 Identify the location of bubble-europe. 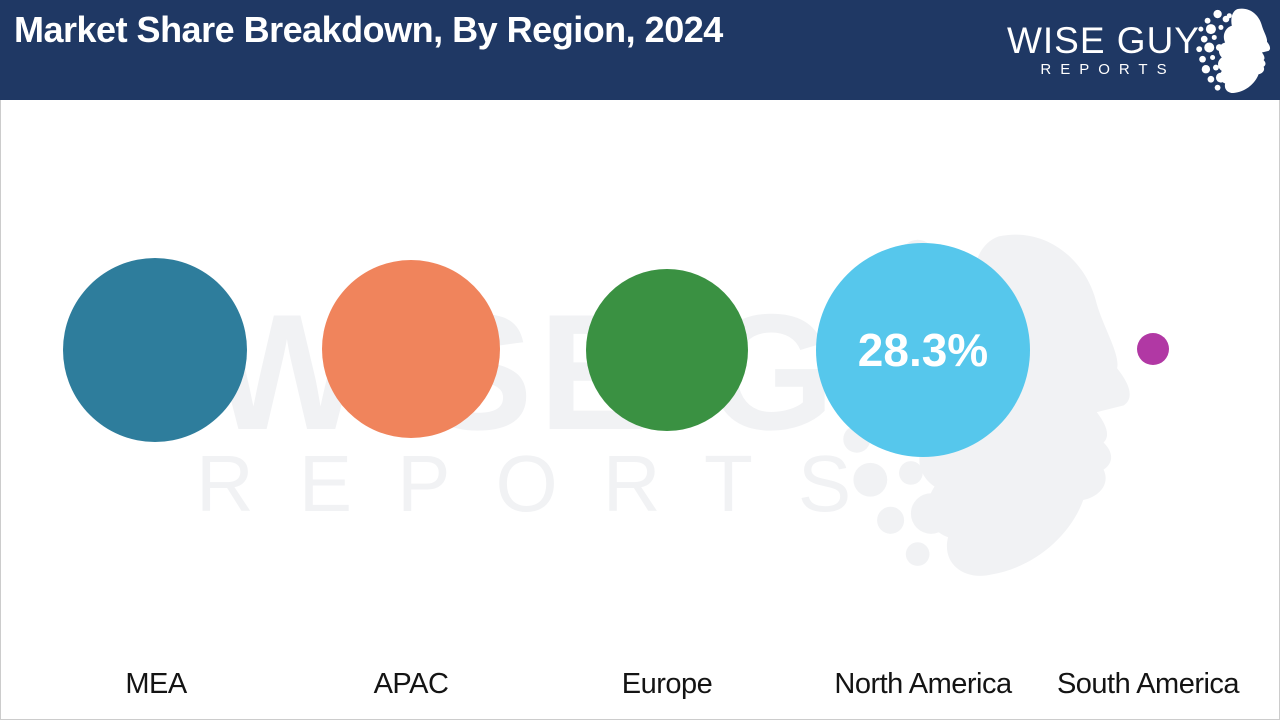
(667, 350).